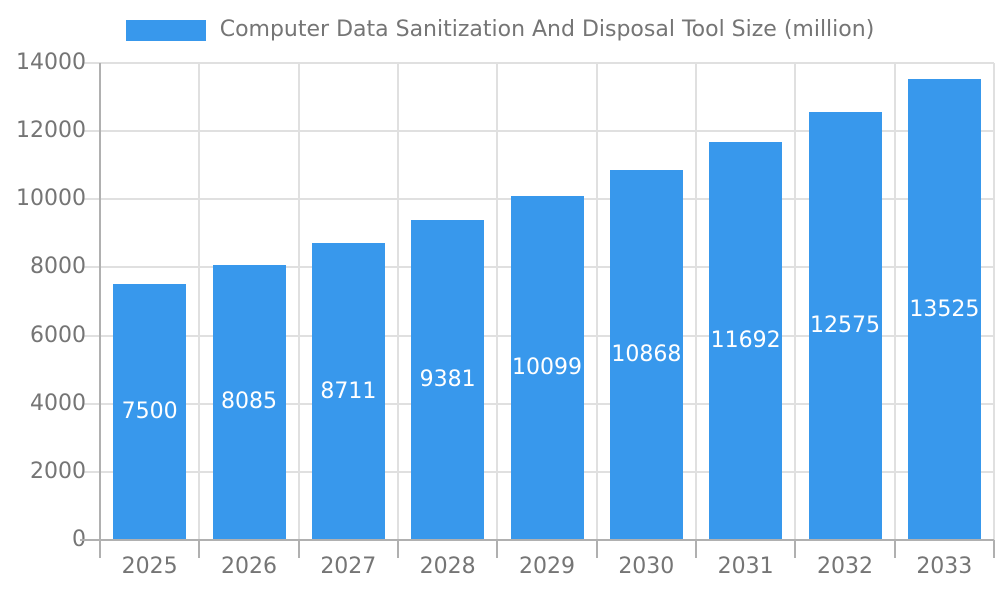 The width and height of the screenshot is (1000, 600). Describe the element at coordinates (944, 566) in the screenshot. I see `x-axis-label: 2033` at that location.